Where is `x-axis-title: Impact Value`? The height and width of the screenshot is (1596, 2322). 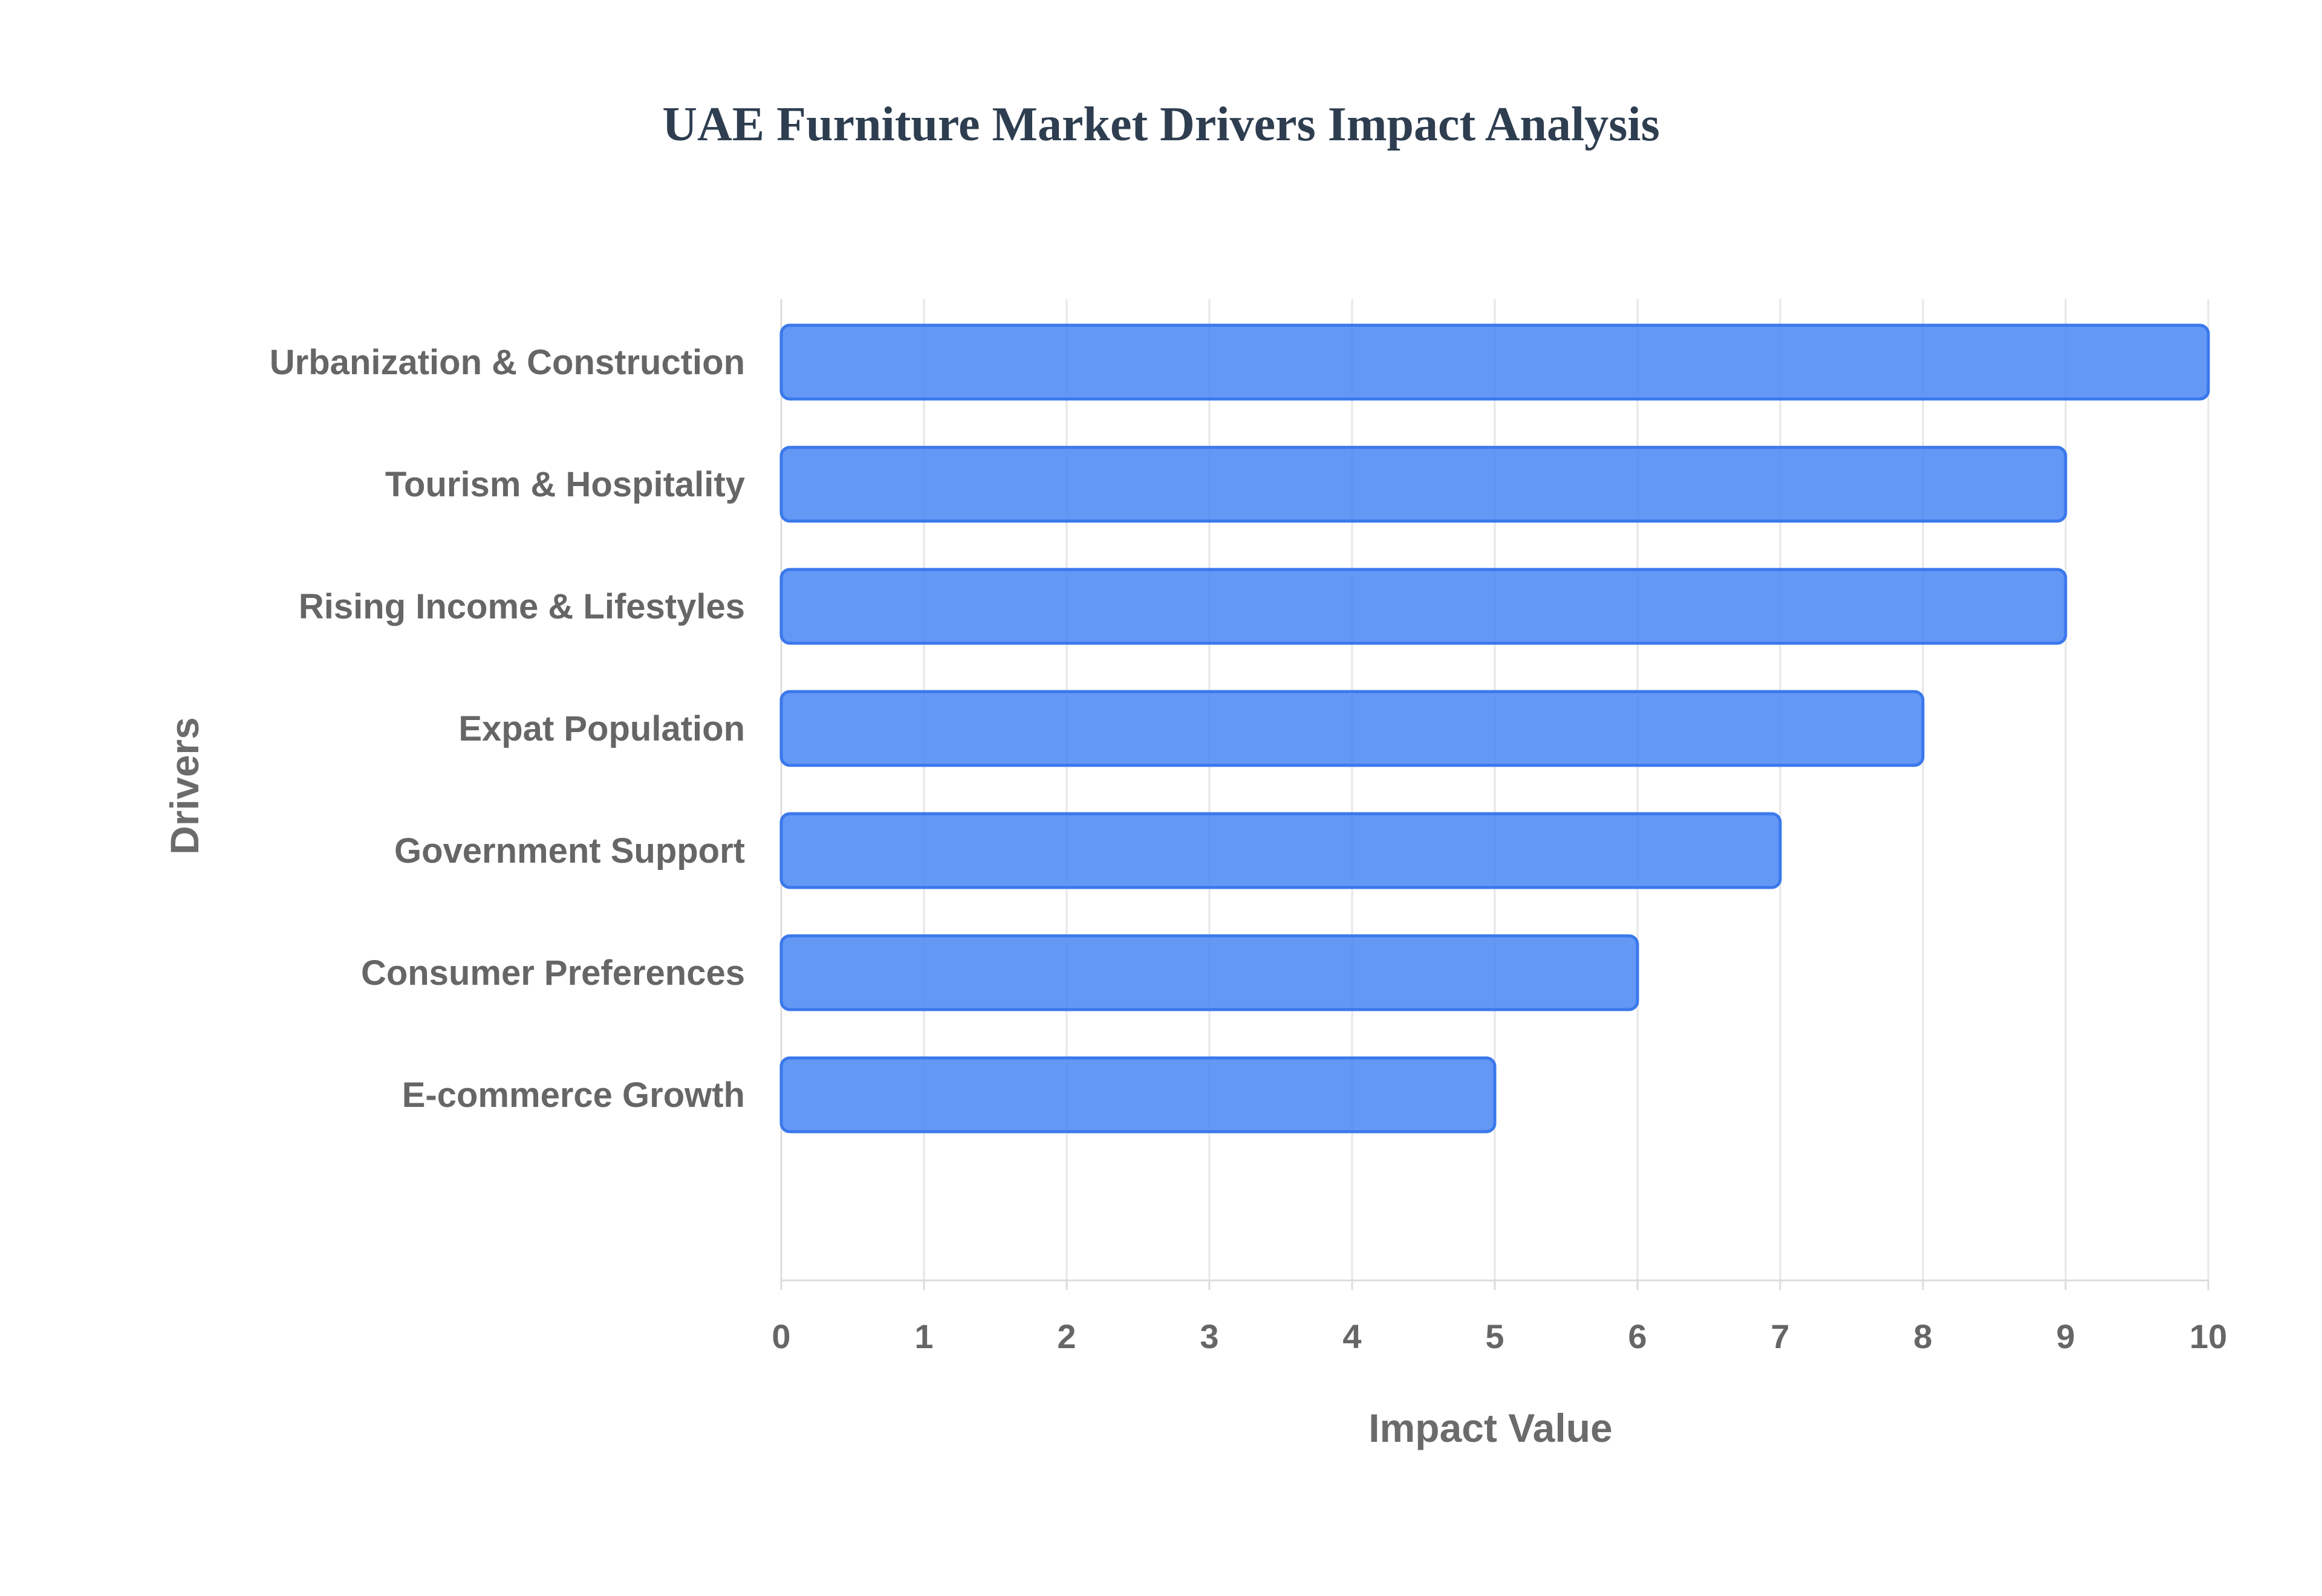
x-axis-title: Impact Value is located at coordinates (1490, 1428).